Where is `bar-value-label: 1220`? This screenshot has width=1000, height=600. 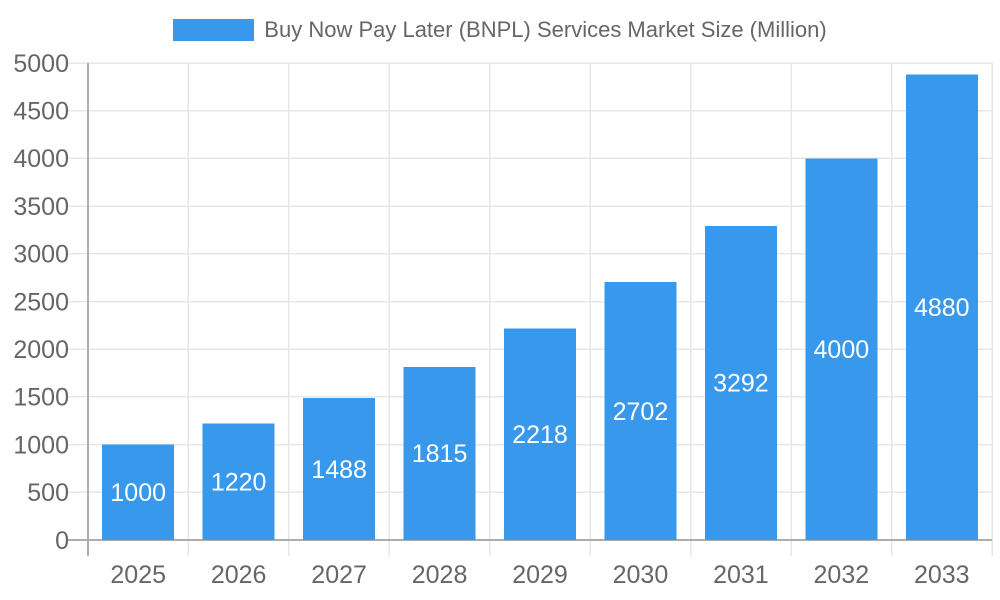
bar-value-label: 1220 is located at coordinates (239, 483).